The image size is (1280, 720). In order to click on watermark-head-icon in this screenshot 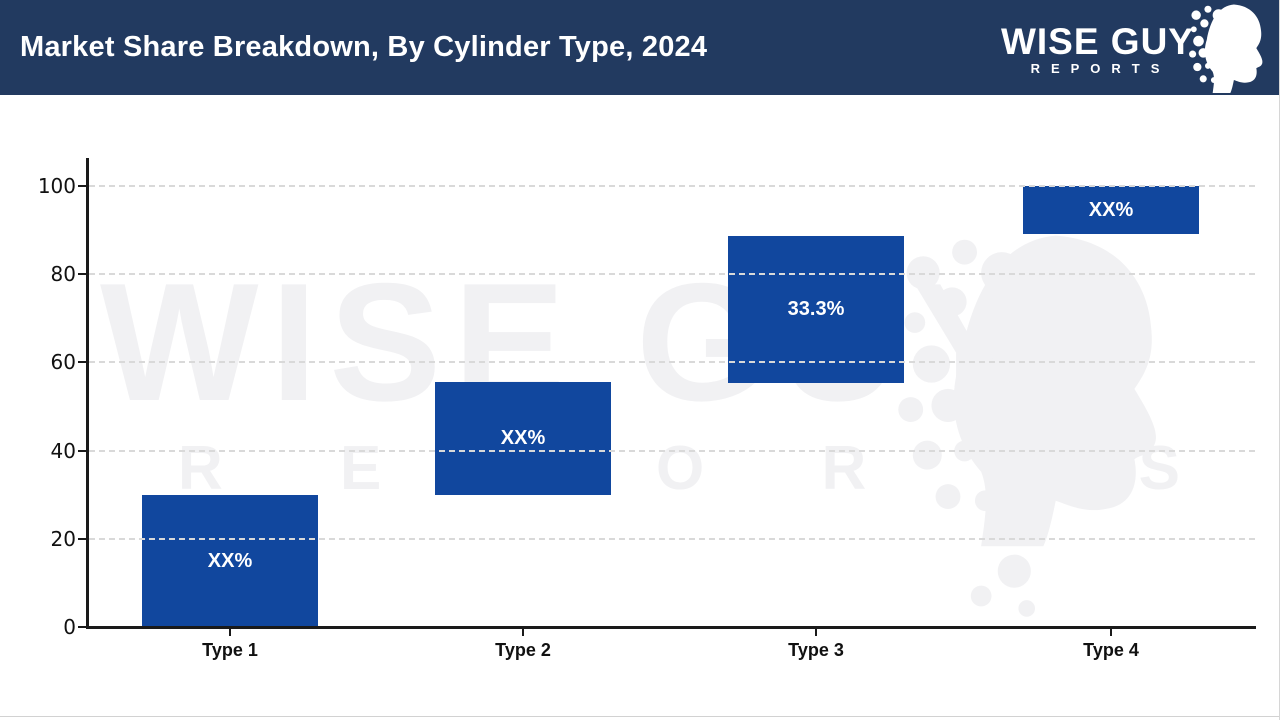, I will do `click(1035, 424)`.